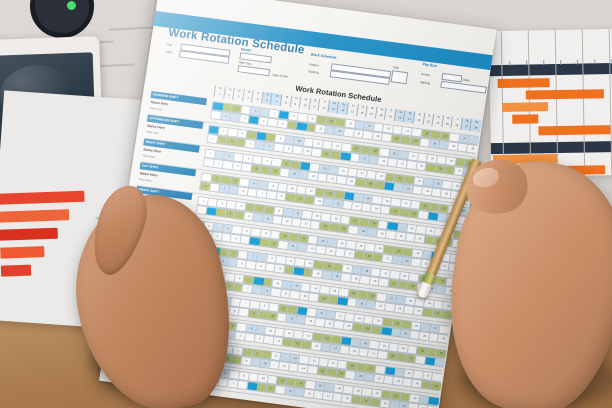 This screenshot has height=408, width=612. What do you see at coordinates (466, 80) in the screenshot?
I see `field-label-days: Days` at bounding box center [466, 80].